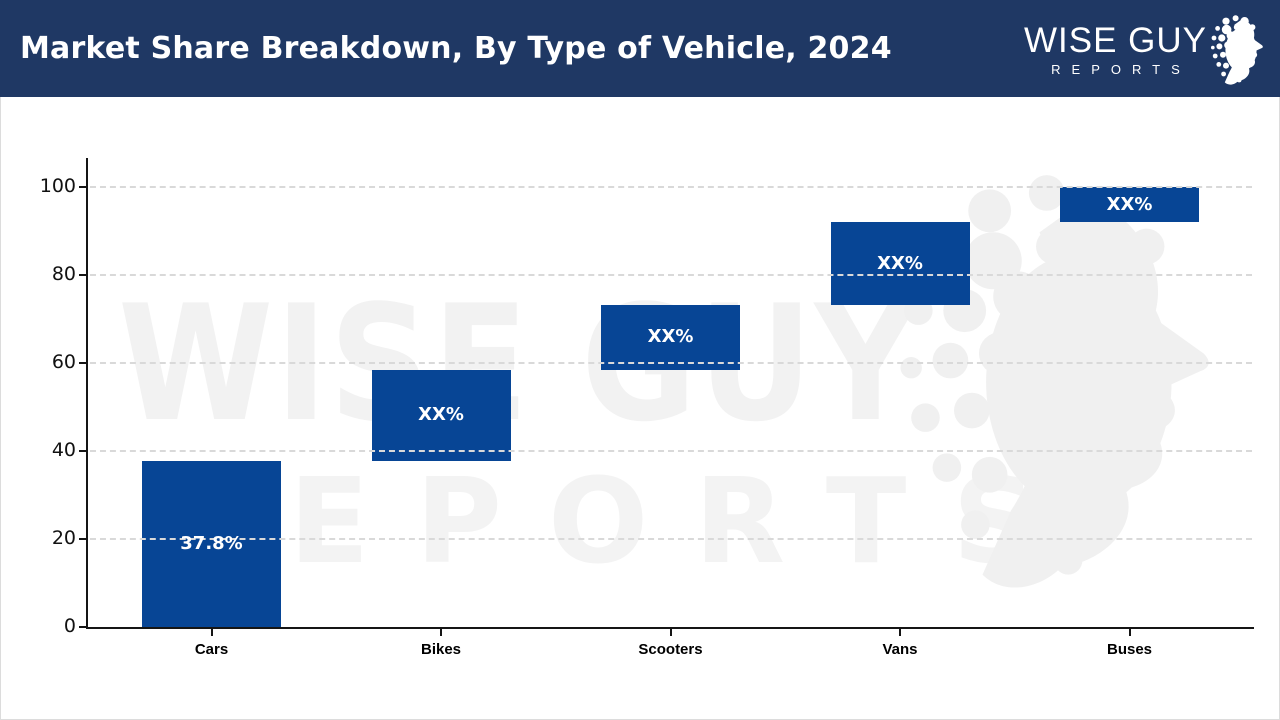 This screenshot has height=720, width=1280. What do you see at coordinates (63, 450) in the screenshot?
I see `y-tick-label: 40` at bounding box center [63, 450].